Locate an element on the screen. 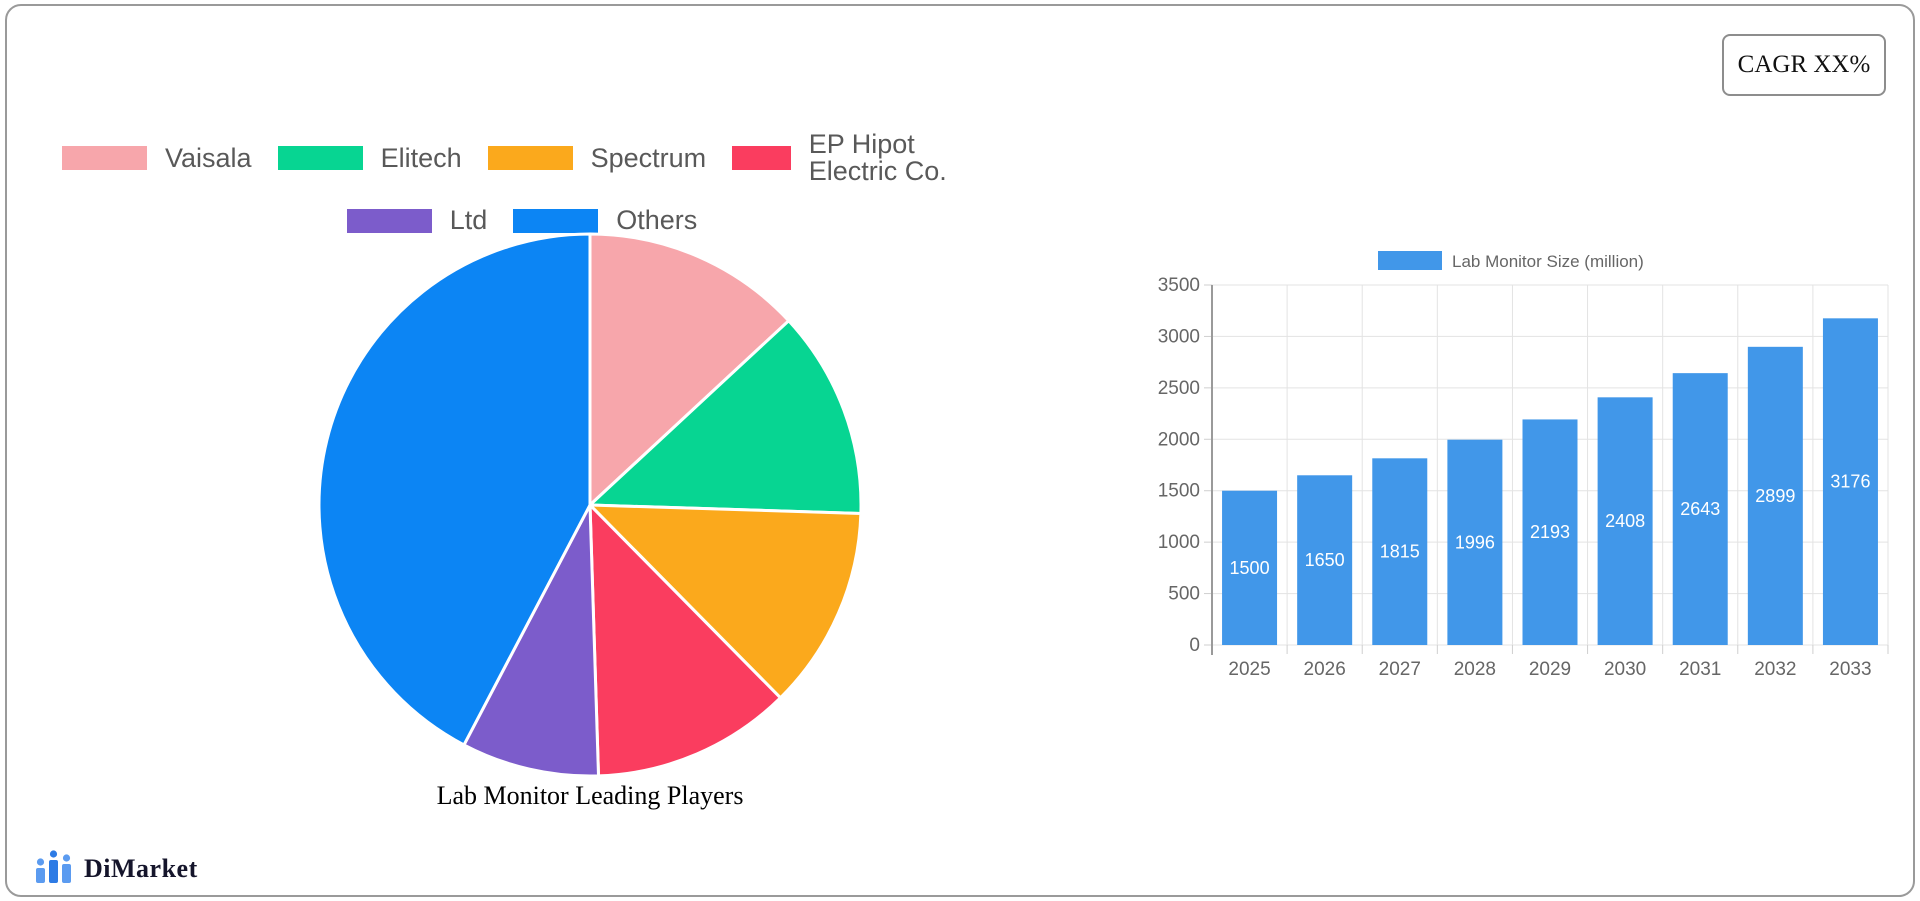 Image resolution: width=1920 pixels, height=901 pixels. legend-swatch-others is located at coordinates (556, 220).